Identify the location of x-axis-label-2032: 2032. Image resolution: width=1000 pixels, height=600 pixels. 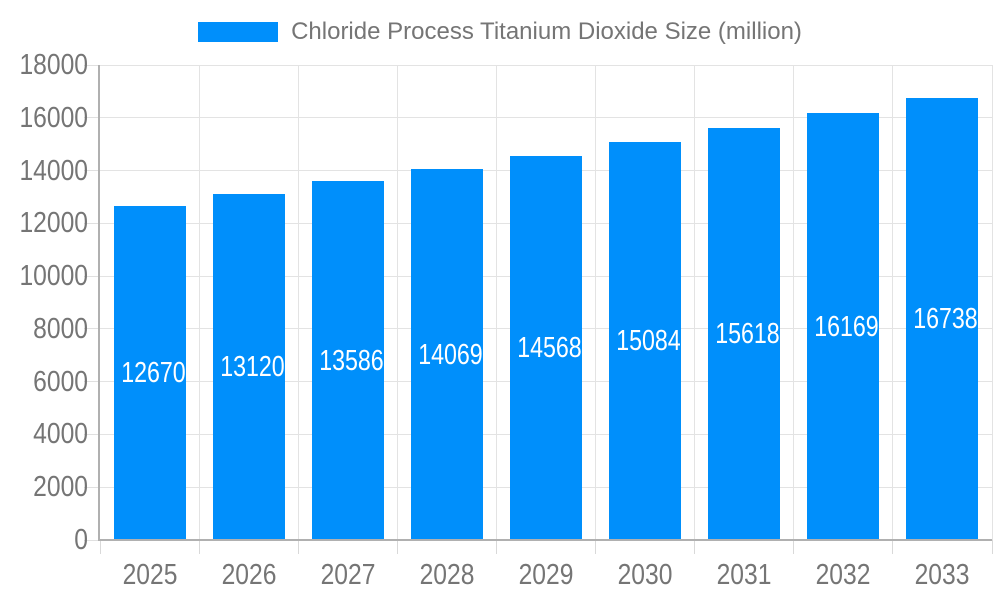
(843, 575).